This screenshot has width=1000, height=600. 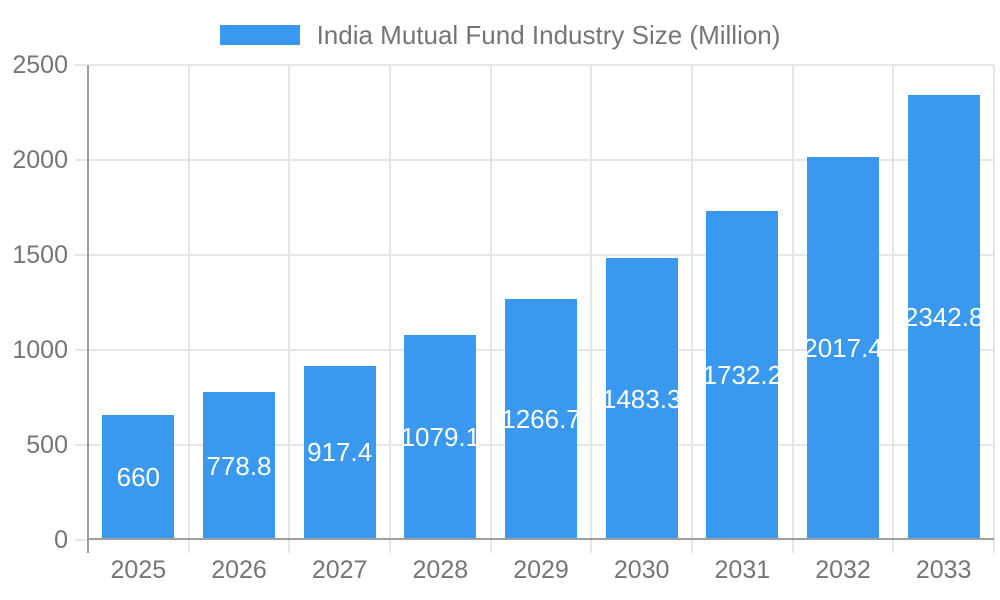 What do you see at coordinates (641, 570) in the screenshot?
I see `x-axis-tick-label: 2030` at bounding box center [641, 570].